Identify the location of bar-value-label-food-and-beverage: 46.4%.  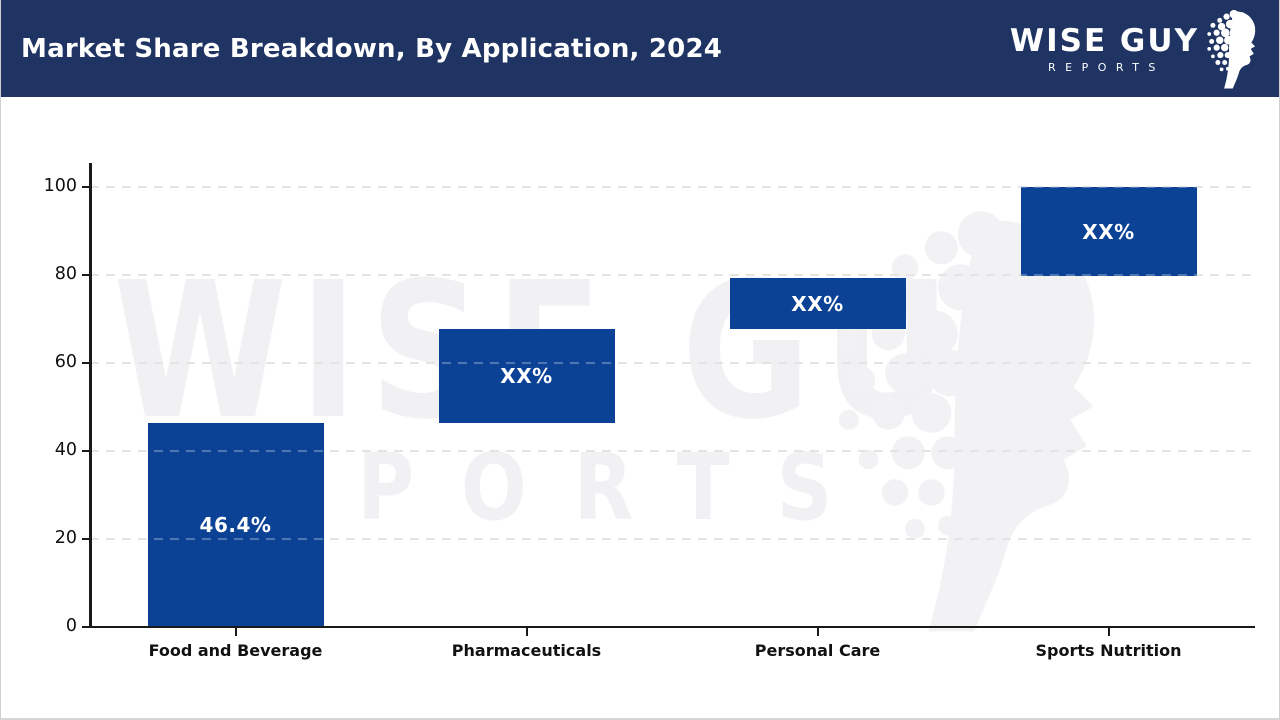
(235, 524).